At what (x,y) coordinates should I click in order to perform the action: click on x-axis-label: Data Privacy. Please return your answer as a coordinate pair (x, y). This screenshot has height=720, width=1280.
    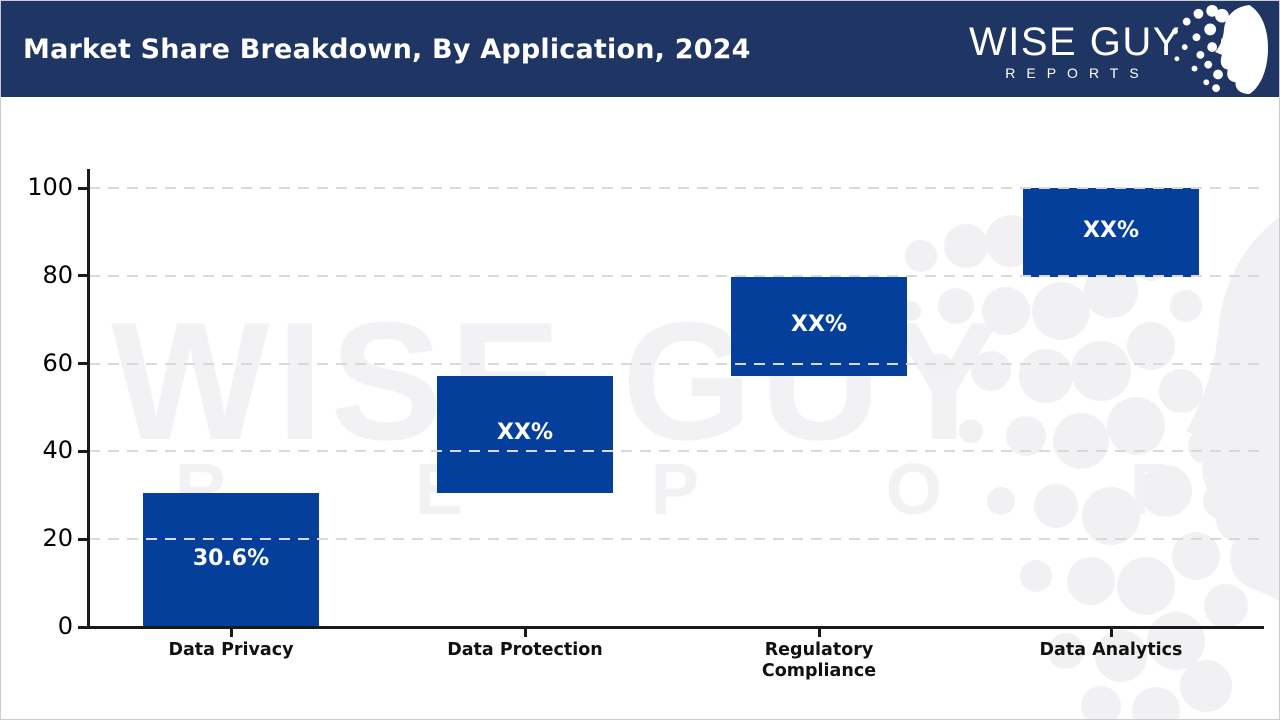
    Looking at the image, I should click on (231, 650).